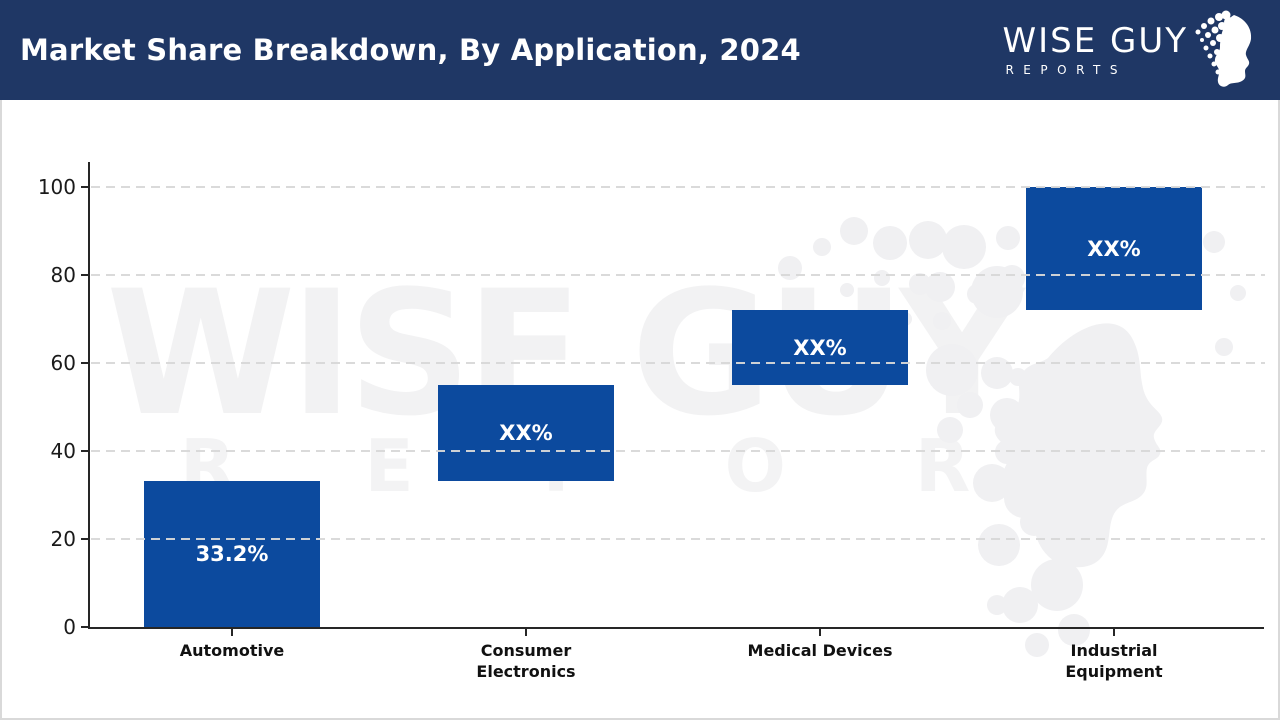 This screenshot has width=1280, height=720. Describe the element at coordinates (1223, 48) in the screenshot. I see `logo-head-icon` at that location.